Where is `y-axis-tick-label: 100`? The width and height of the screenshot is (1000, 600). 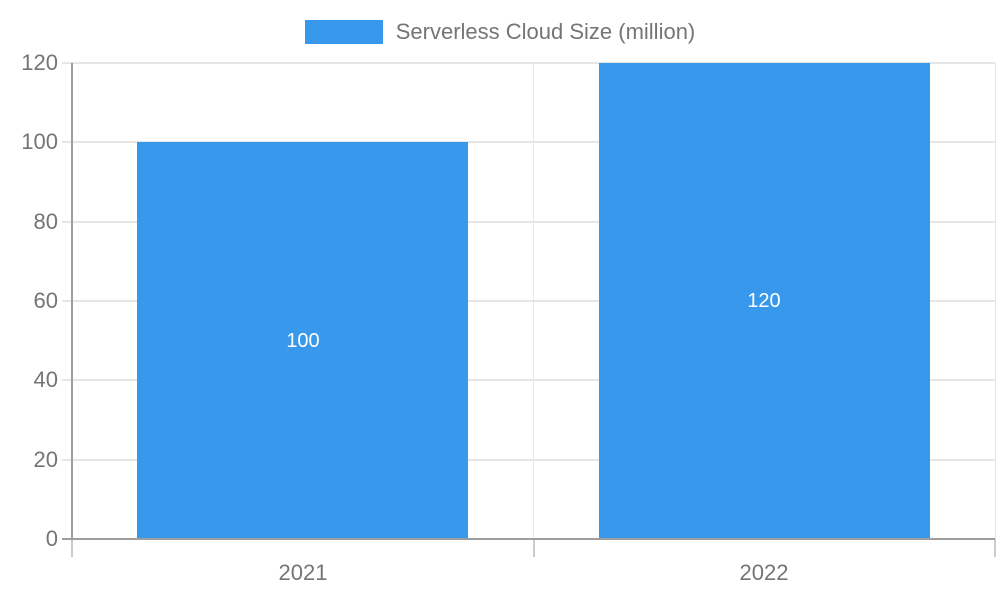 y-axis-tick-label: 100 is located at coordinates (39, 142).